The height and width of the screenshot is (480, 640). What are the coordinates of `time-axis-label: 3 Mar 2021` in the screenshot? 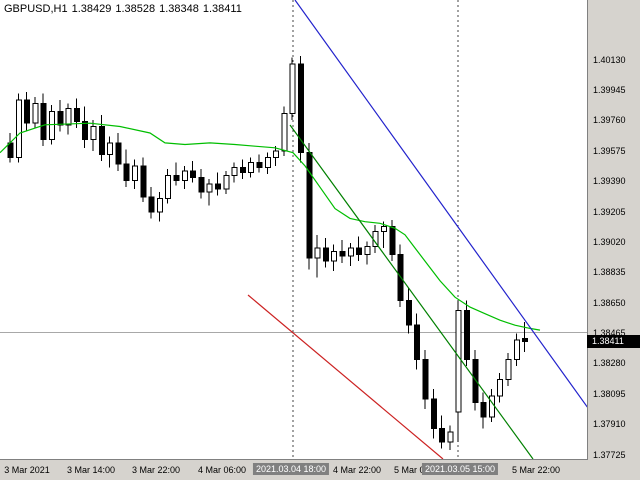 It's located at (27, 470).